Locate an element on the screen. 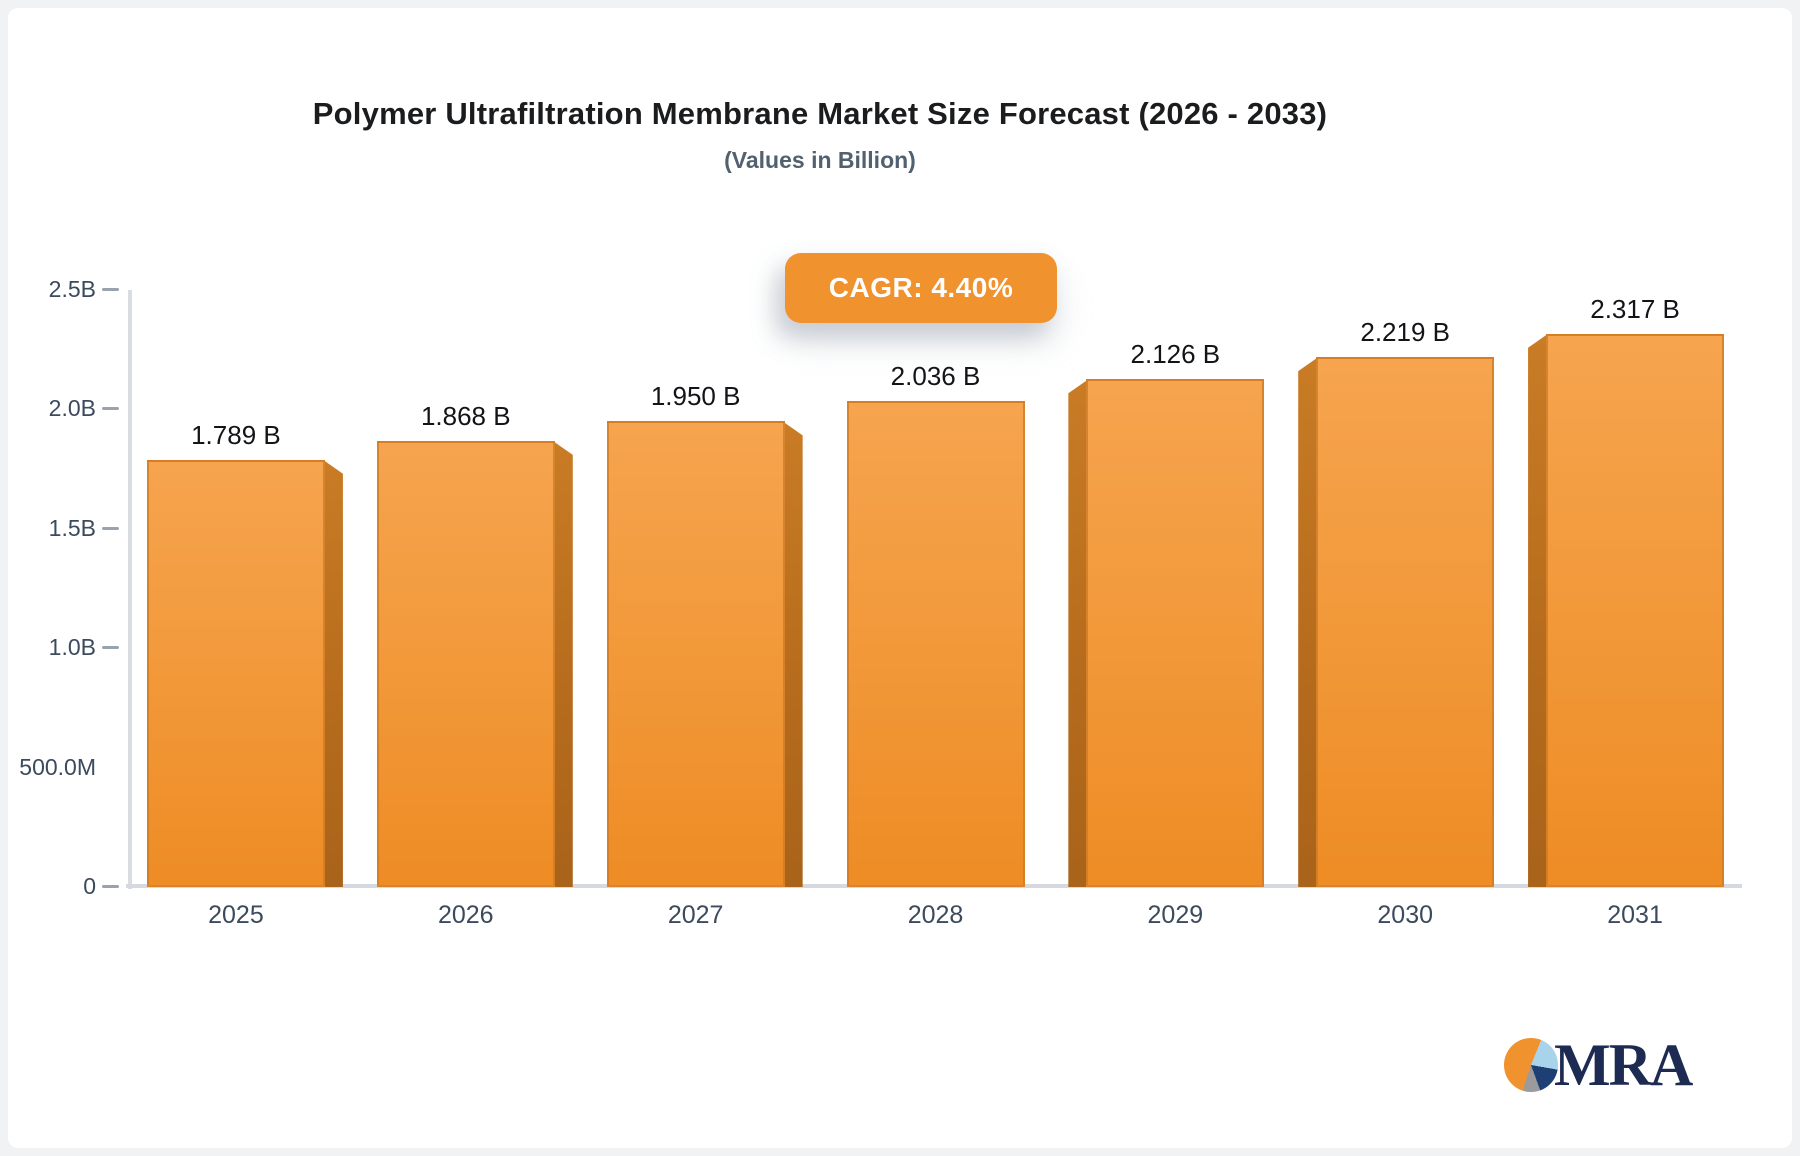  x-axis-category-label: 2025 is located at coordinates (236, 915).